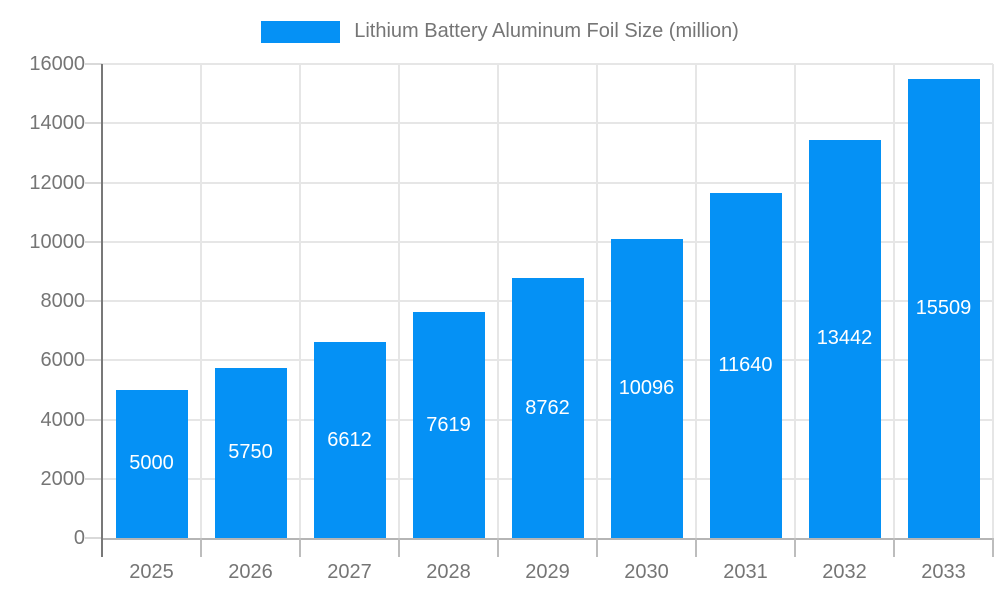  I want to click on bar: 10096, so click(646, 388).